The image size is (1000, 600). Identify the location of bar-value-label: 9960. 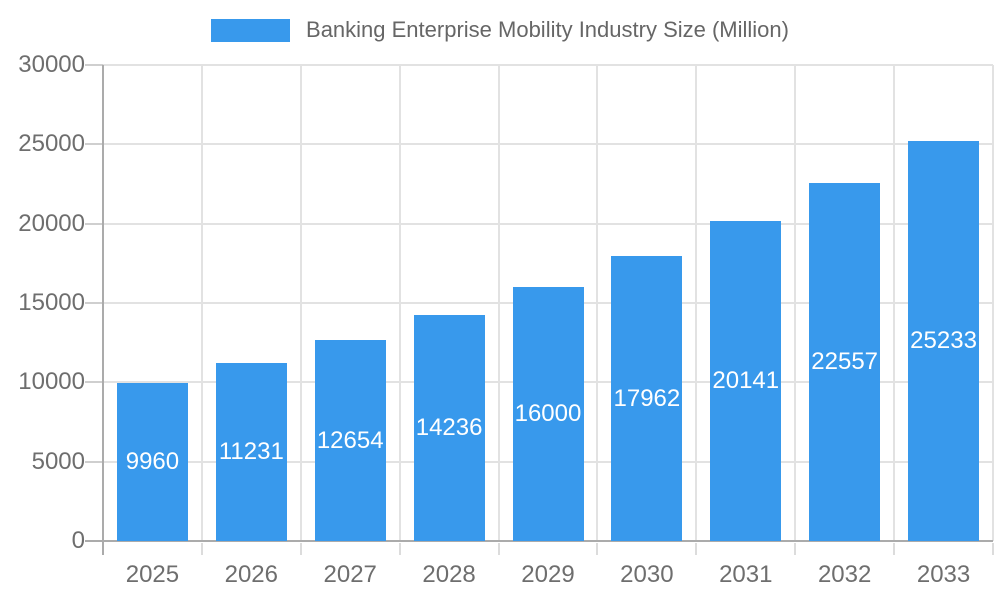
(152, 461).